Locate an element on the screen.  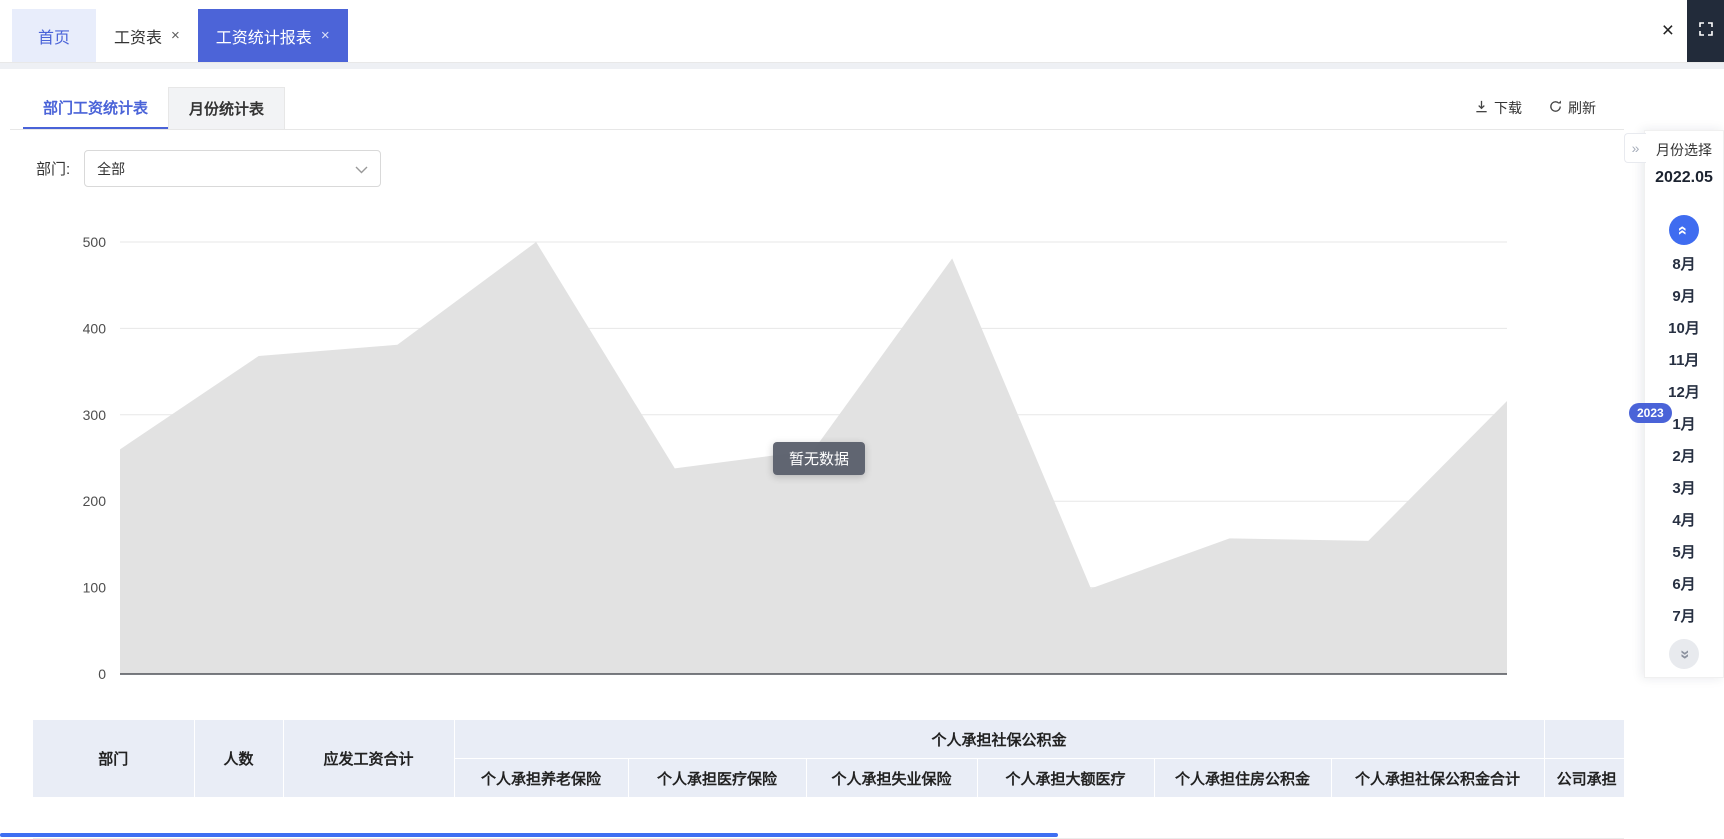
month-item: 3月 is located at coordinates (1684, 488).